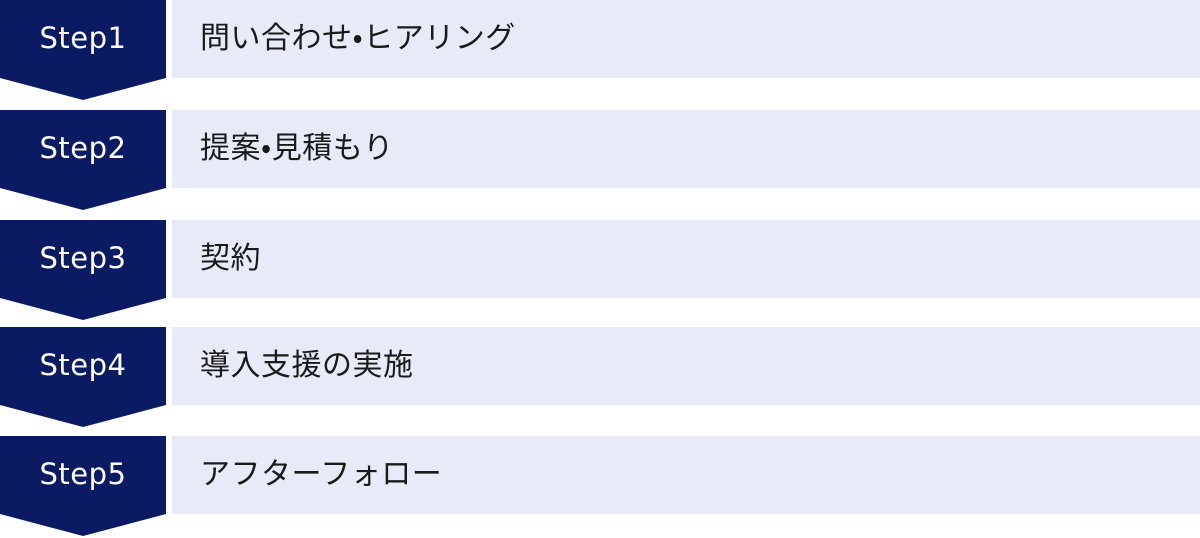 This screenshot has height=538, width=1200. I want to click on step-title-bar-3: 契約, so click(686, 259).